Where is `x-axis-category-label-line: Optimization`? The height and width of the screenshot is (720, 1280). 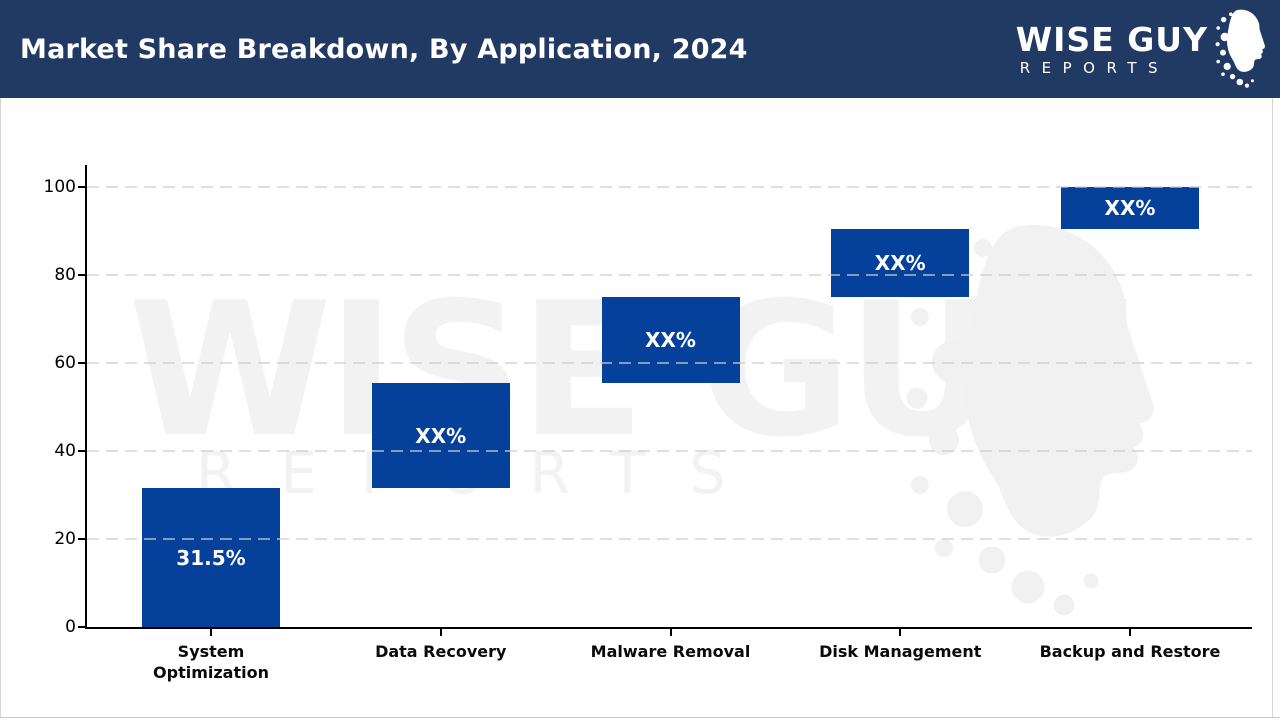 x-axis-category-label-line: Optimization is located at coordinates (211, 672).